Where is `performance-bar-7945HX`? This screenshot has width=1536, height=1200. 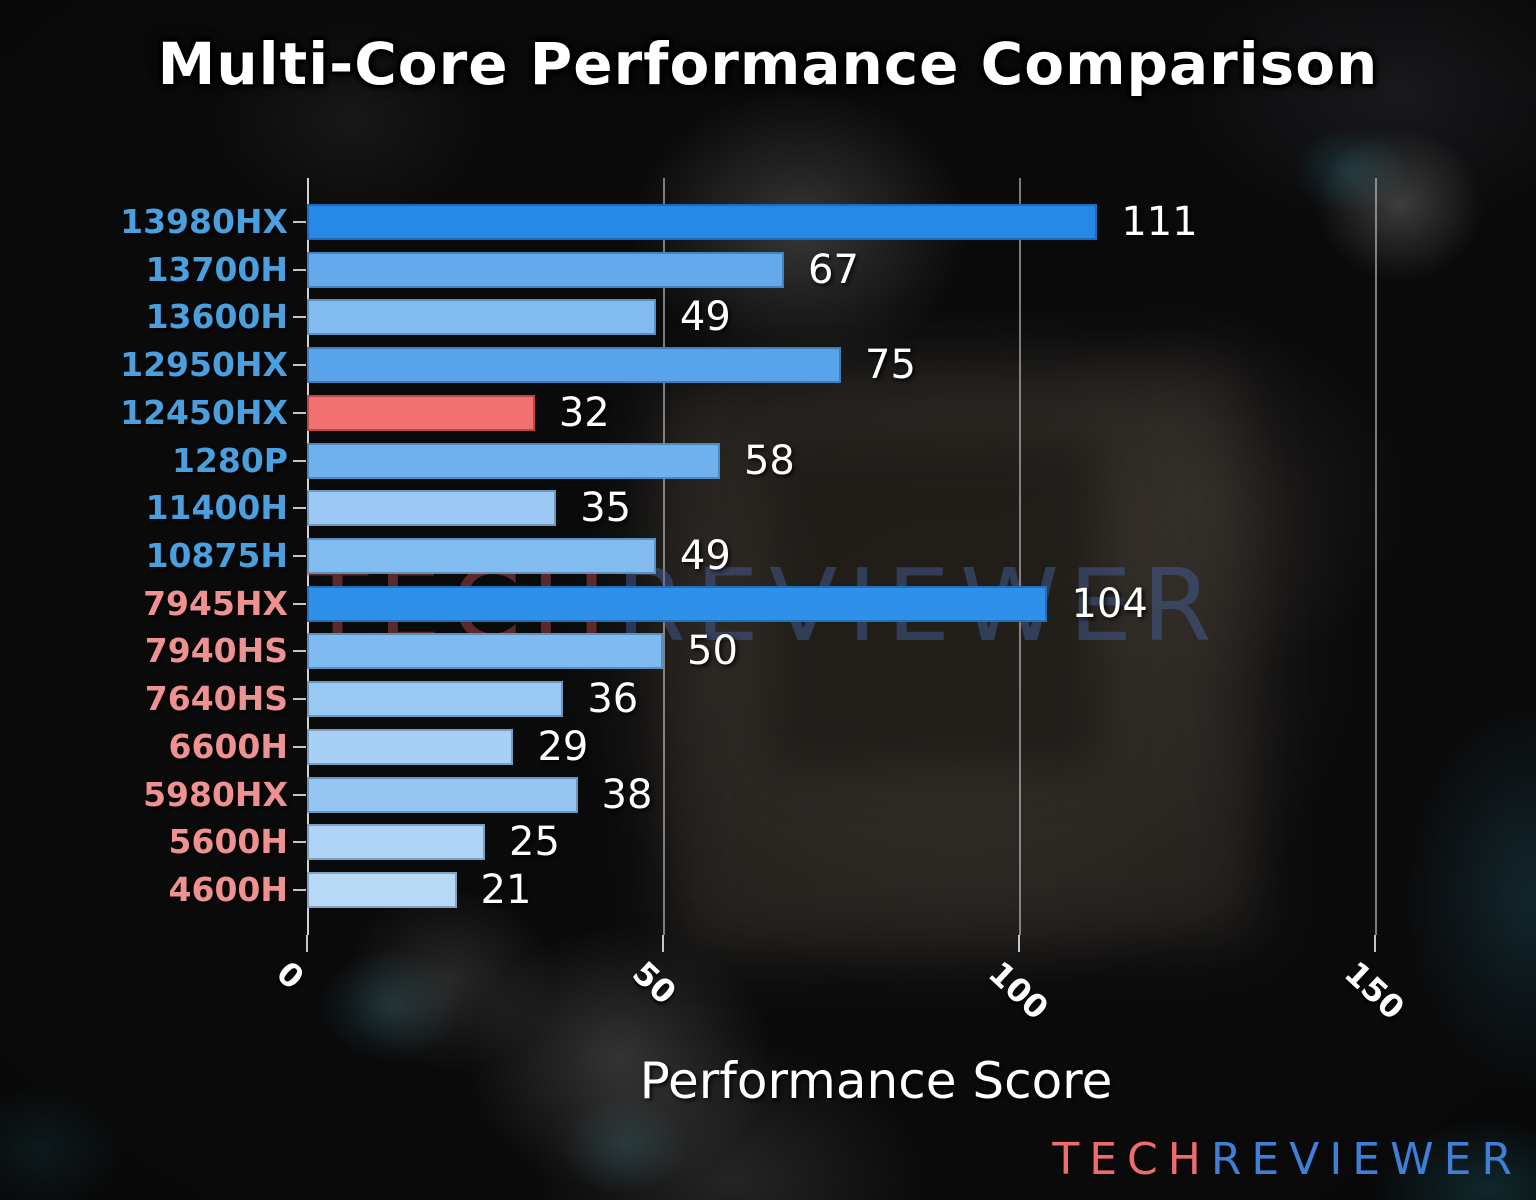
performance-bar-7945HX is located at coordinates (677, 603).